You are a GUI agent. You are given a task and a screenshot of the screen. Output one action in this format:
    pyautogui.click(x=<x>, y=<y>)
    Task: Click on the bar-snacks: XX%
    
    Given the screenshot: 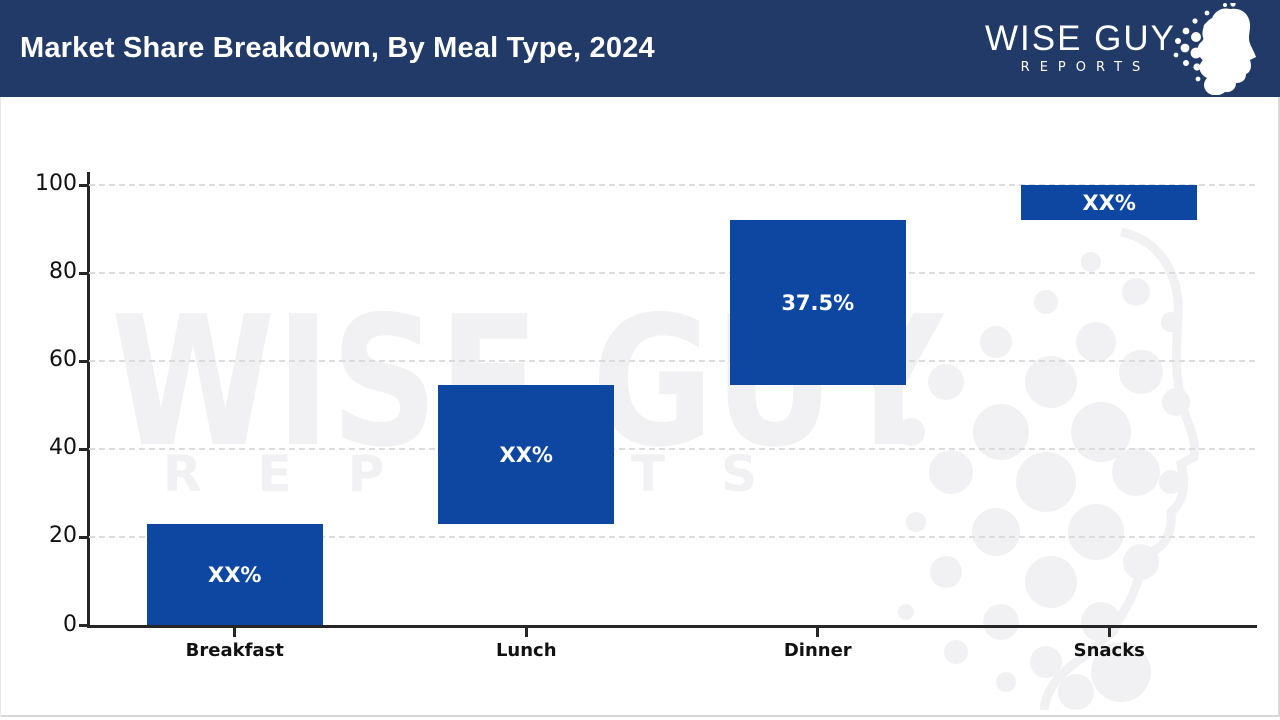 What is the action you would take?
    pyautogui.click(x=1109, y=203)
    